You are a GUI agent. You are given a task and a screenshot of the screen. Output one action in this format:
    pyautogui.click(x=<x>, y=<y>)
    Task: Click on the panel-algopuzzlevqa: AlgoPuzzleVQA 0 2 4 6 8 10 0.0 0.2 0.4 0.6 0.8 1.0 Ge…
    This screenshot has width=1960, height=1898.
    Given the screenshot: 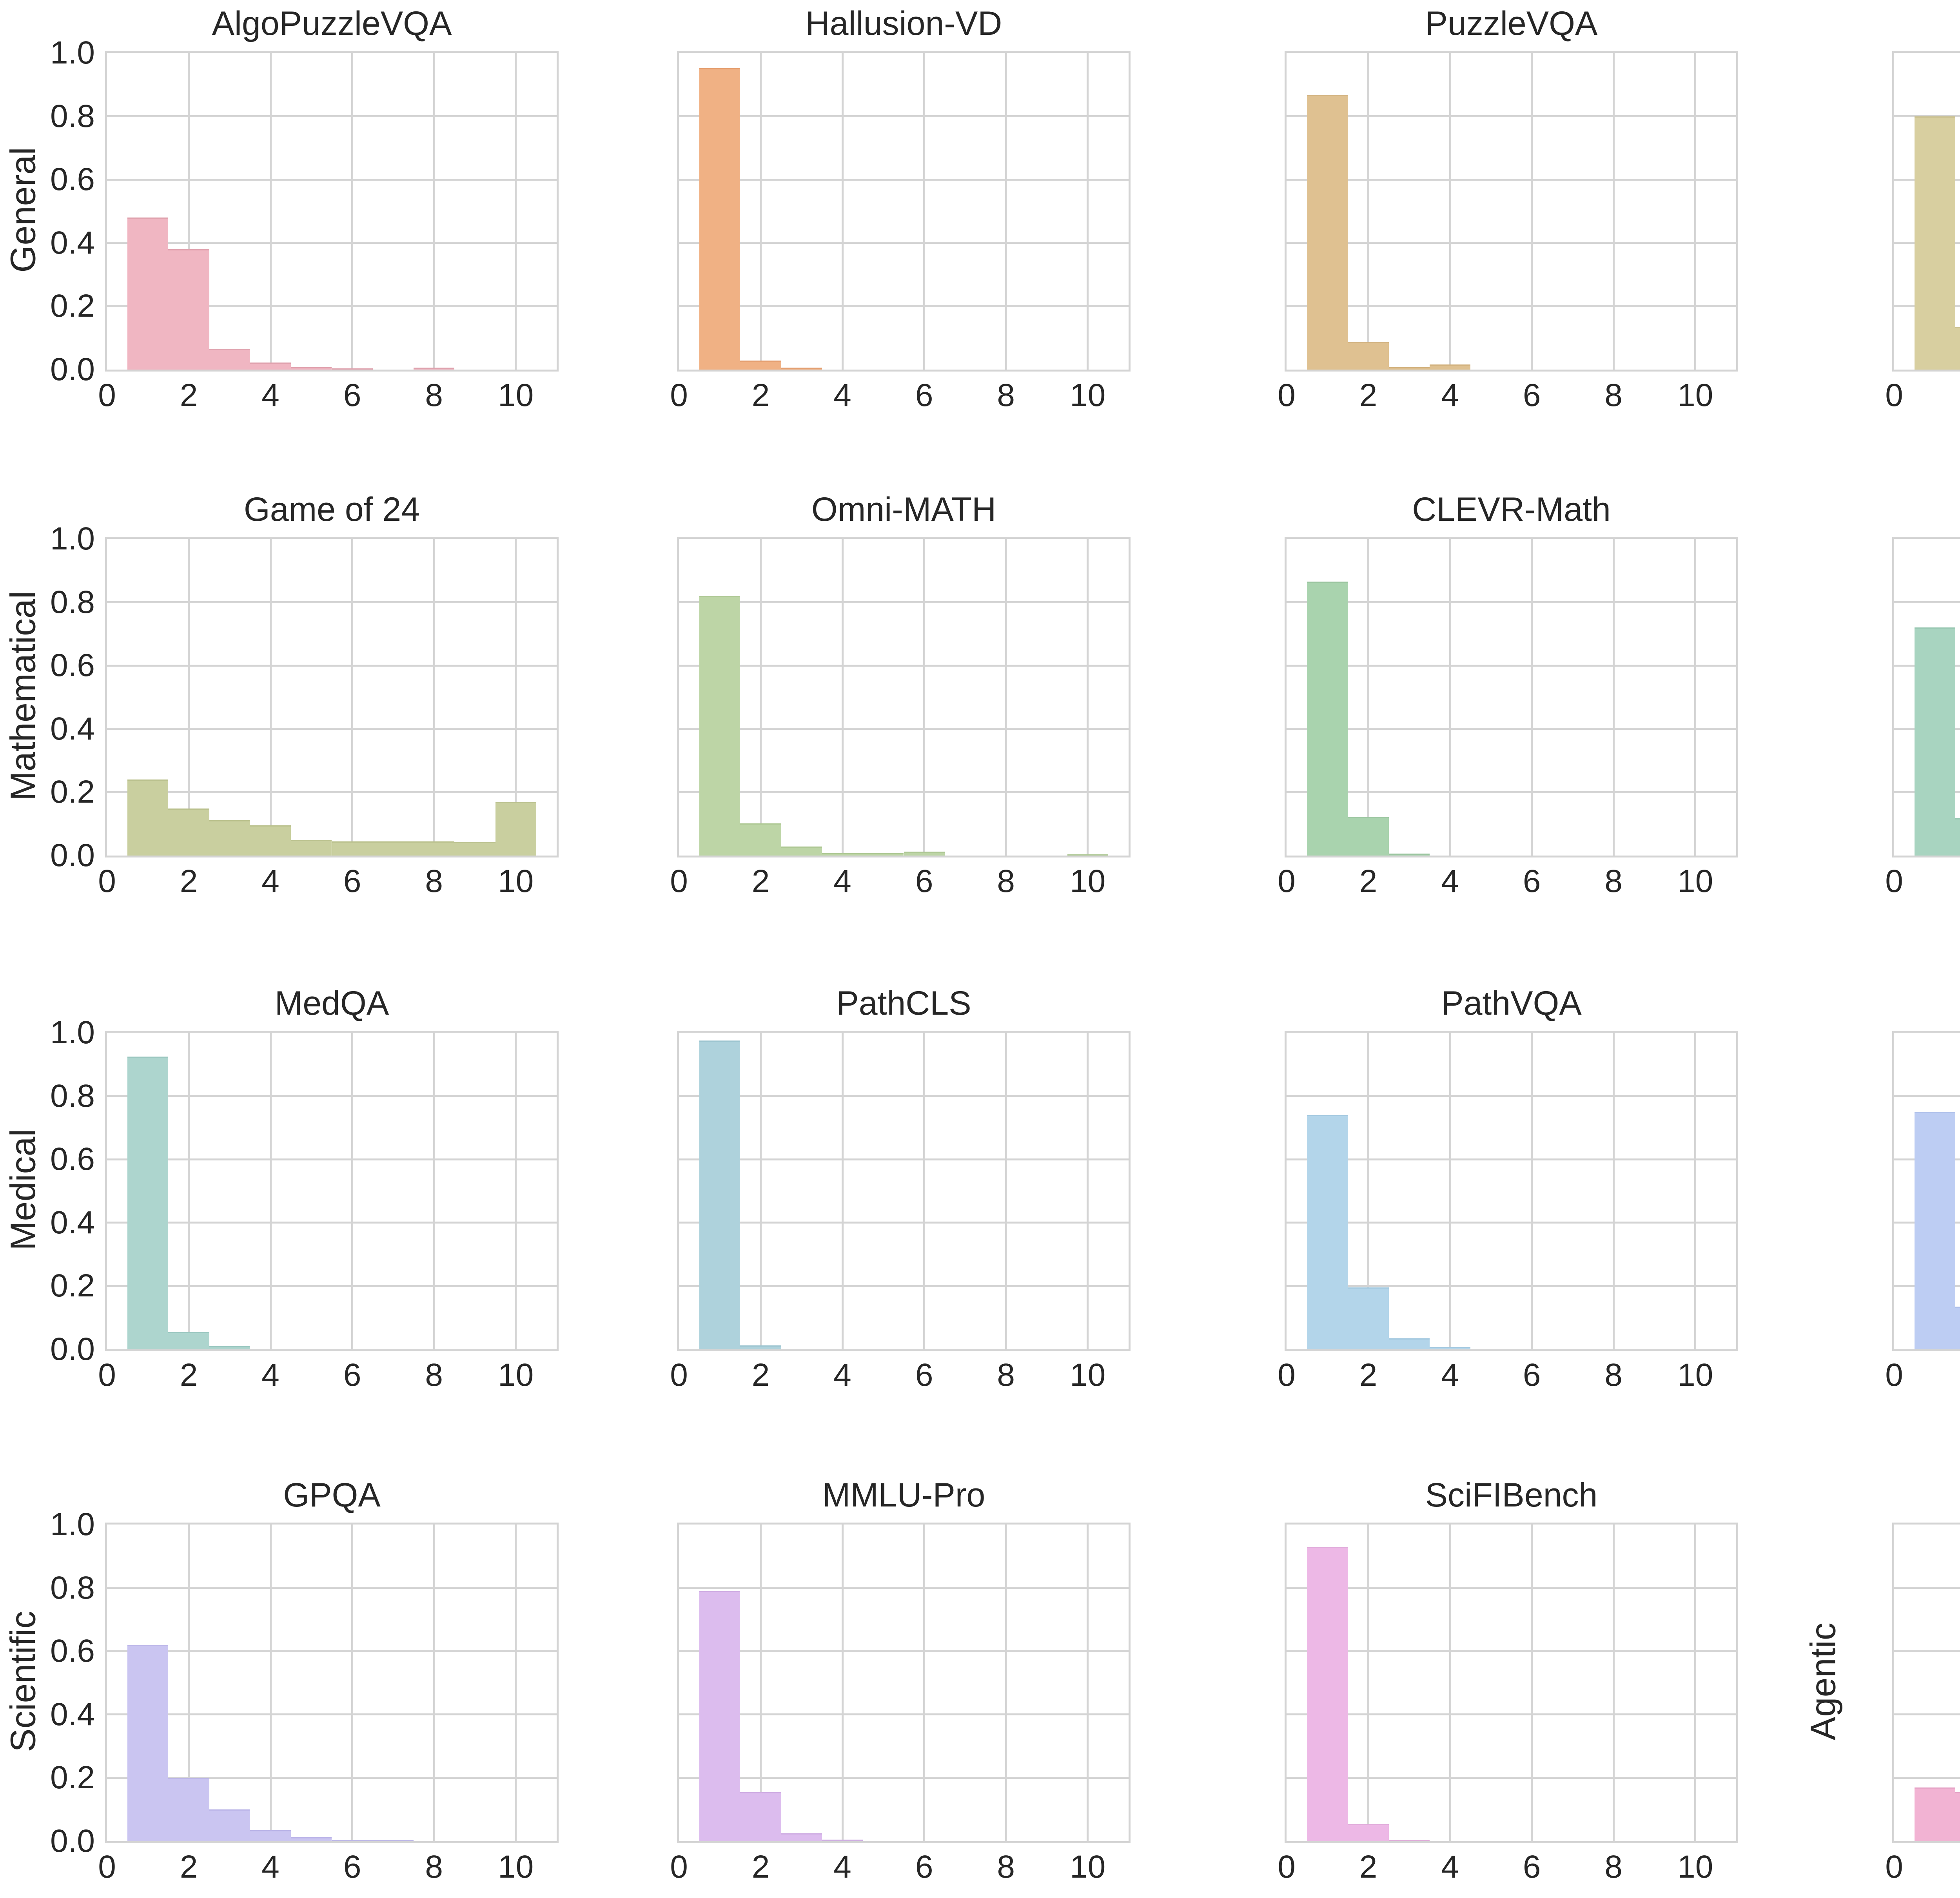 What is the action you would take?
    pyautogui.click(x=287, y=213)
    